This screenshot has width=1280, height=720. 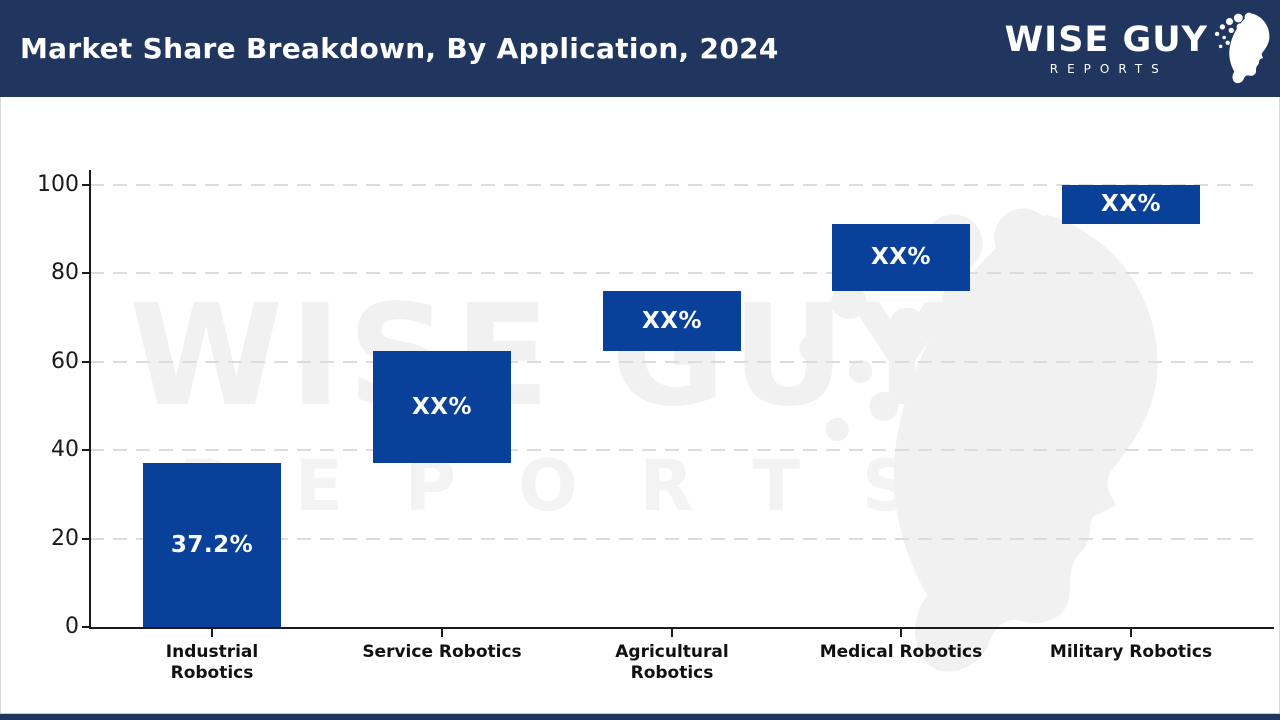 I want to click on brand-logo: WISE GUY REPORTS, so click(x=1138, y=49).